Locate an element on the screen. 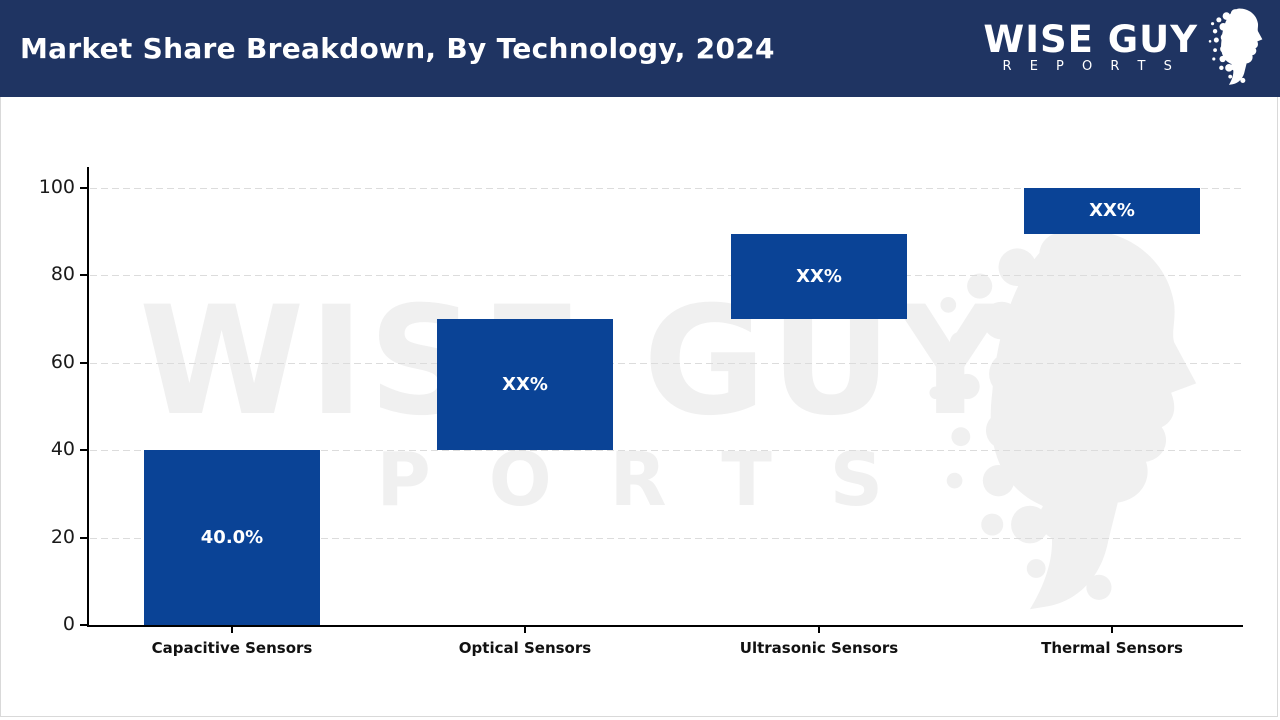 The image size is (1280, 720). bar-thermal-sensors: XX% is located at coordinates (1112, 210).